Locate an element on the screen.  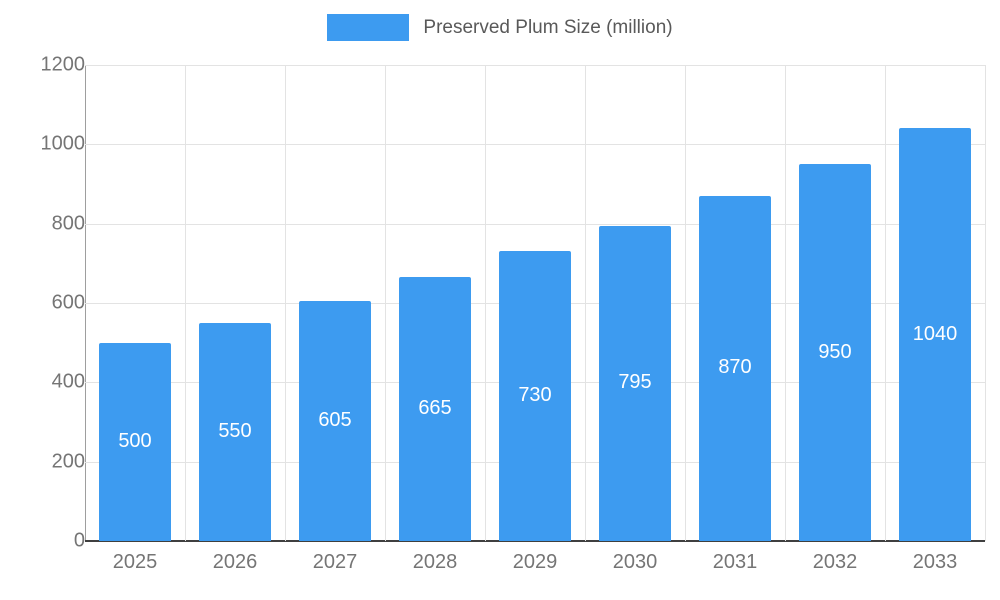
x-tick-label: 2027 is located at coordinates (335, 562).